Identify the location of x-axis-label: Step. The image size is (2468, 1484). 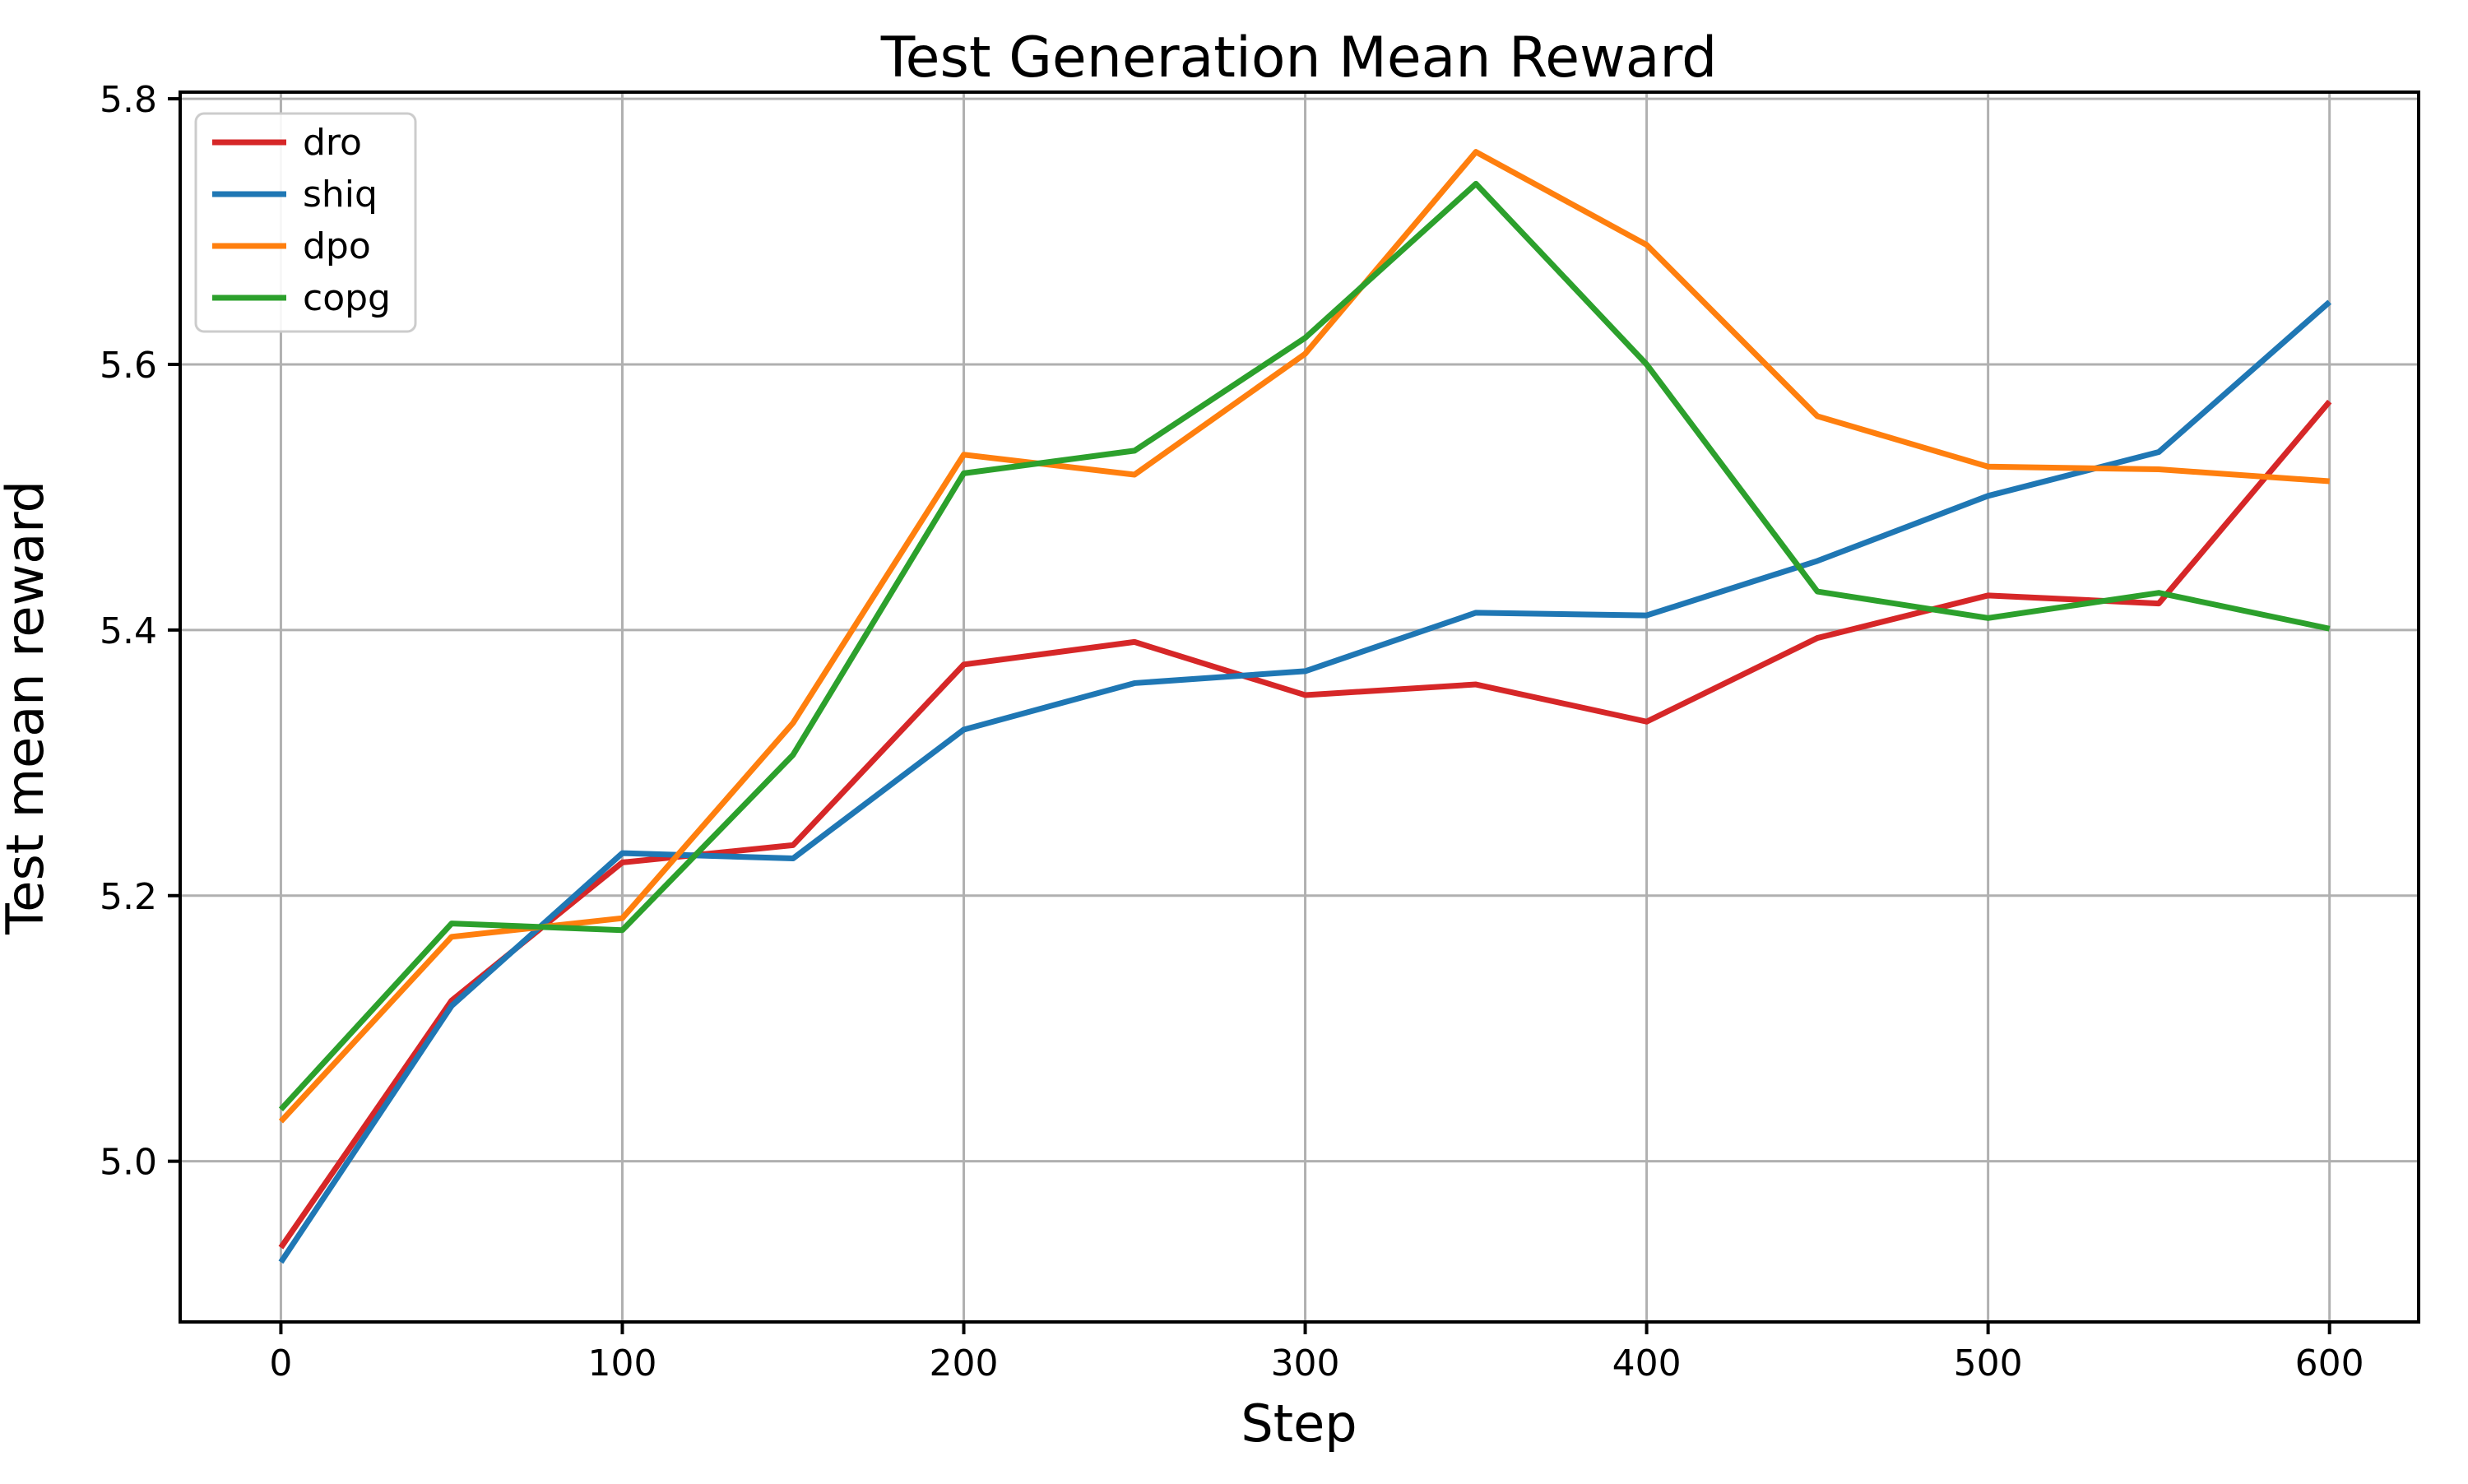
(1299, 1424).